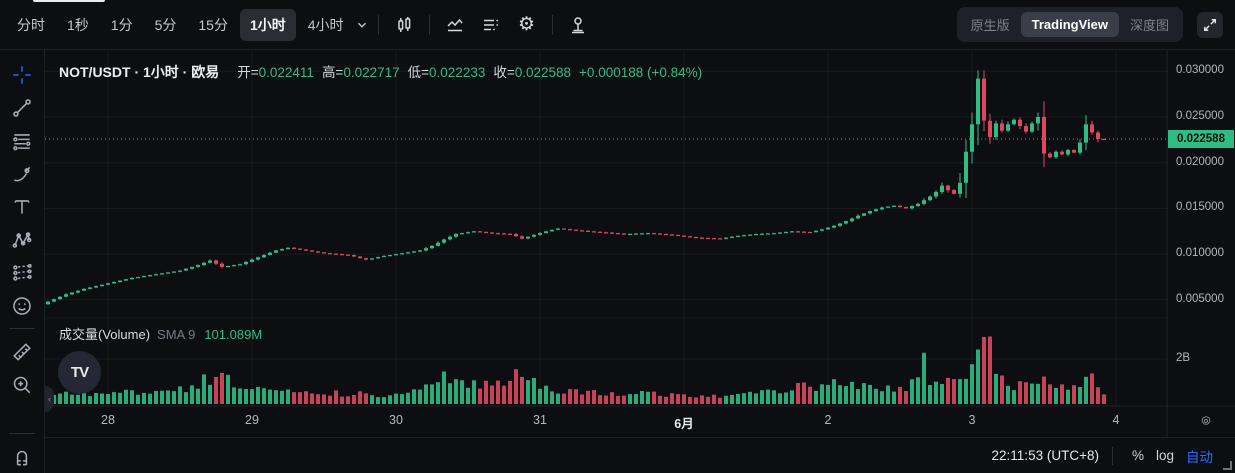  What do you see at coordinates (166, 25) in the screenshot?
I see `timeframe-button-5m: 5分` at bounding box center [166, 25].